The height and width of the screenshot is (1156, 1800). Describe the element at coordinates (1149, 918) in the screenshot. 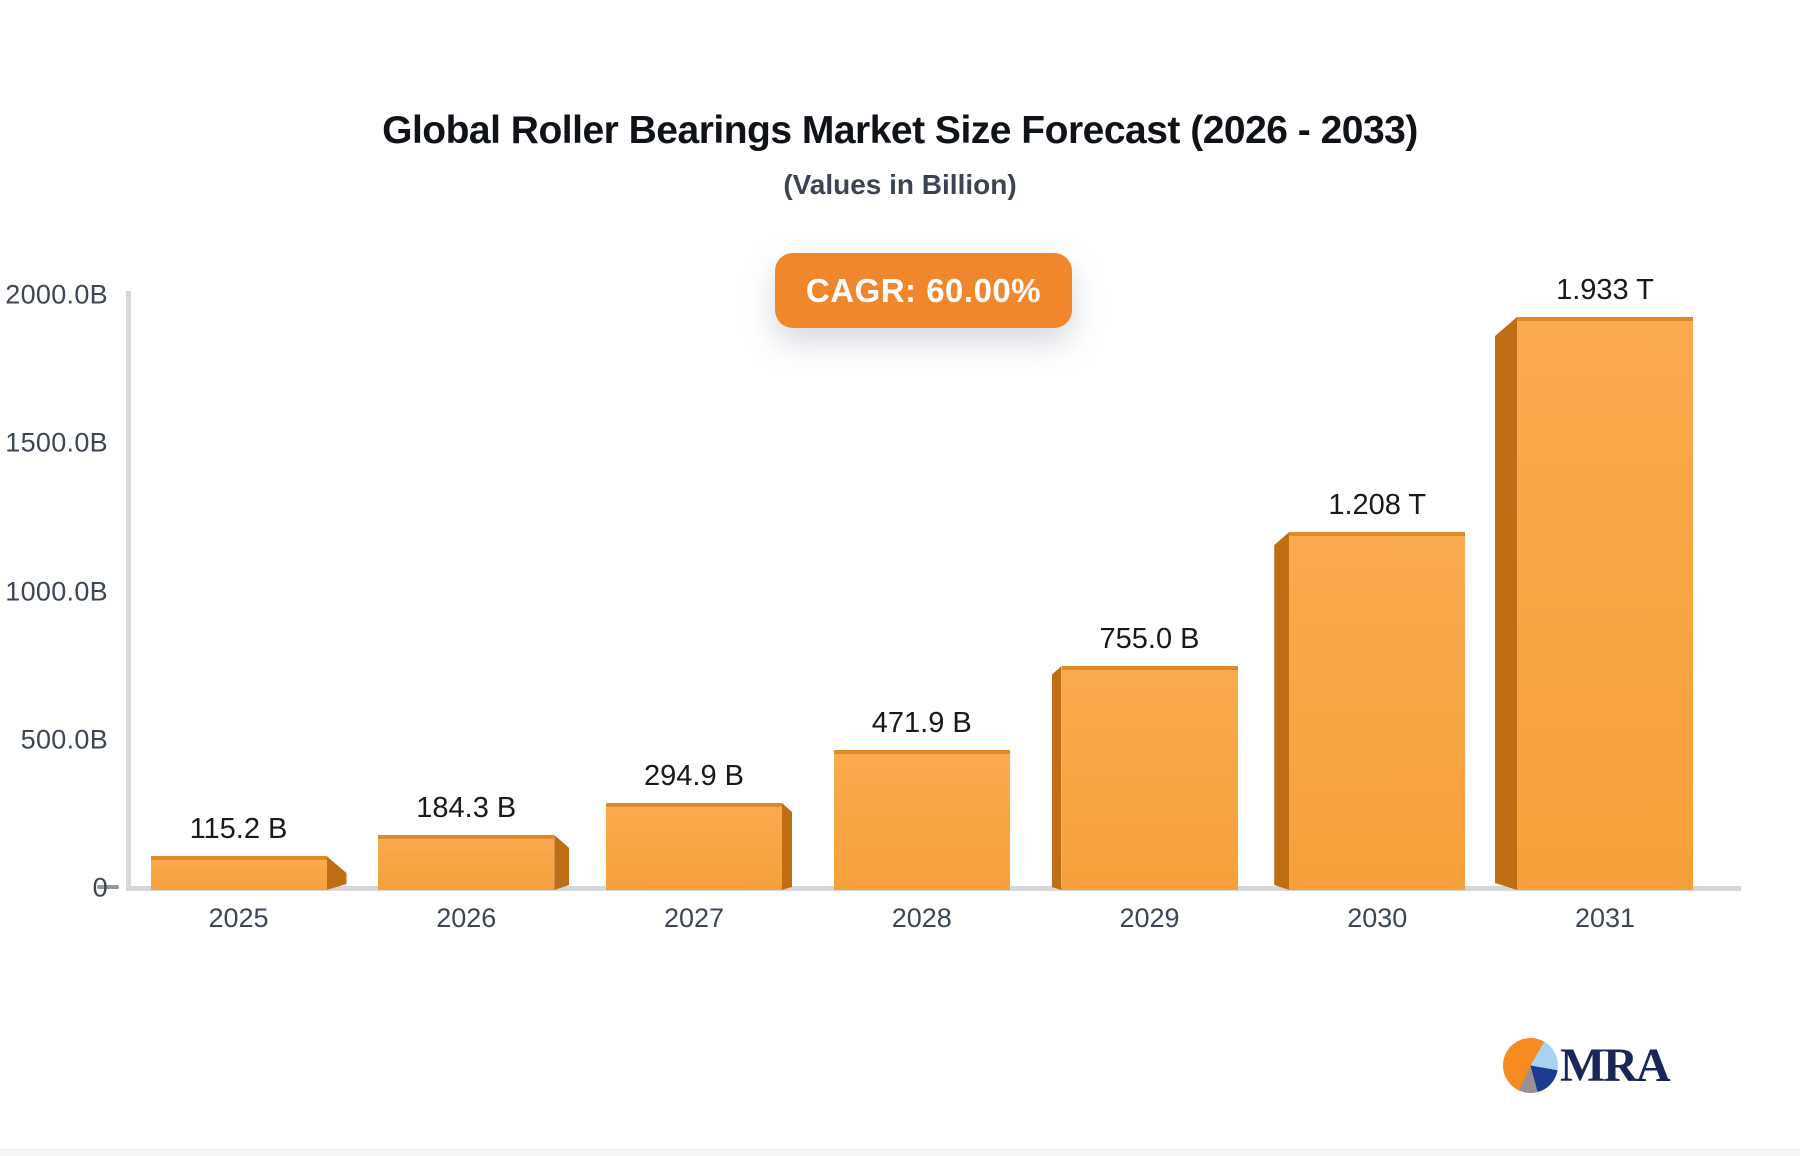

I see `x-tick-label-2029: 2029` at that location.